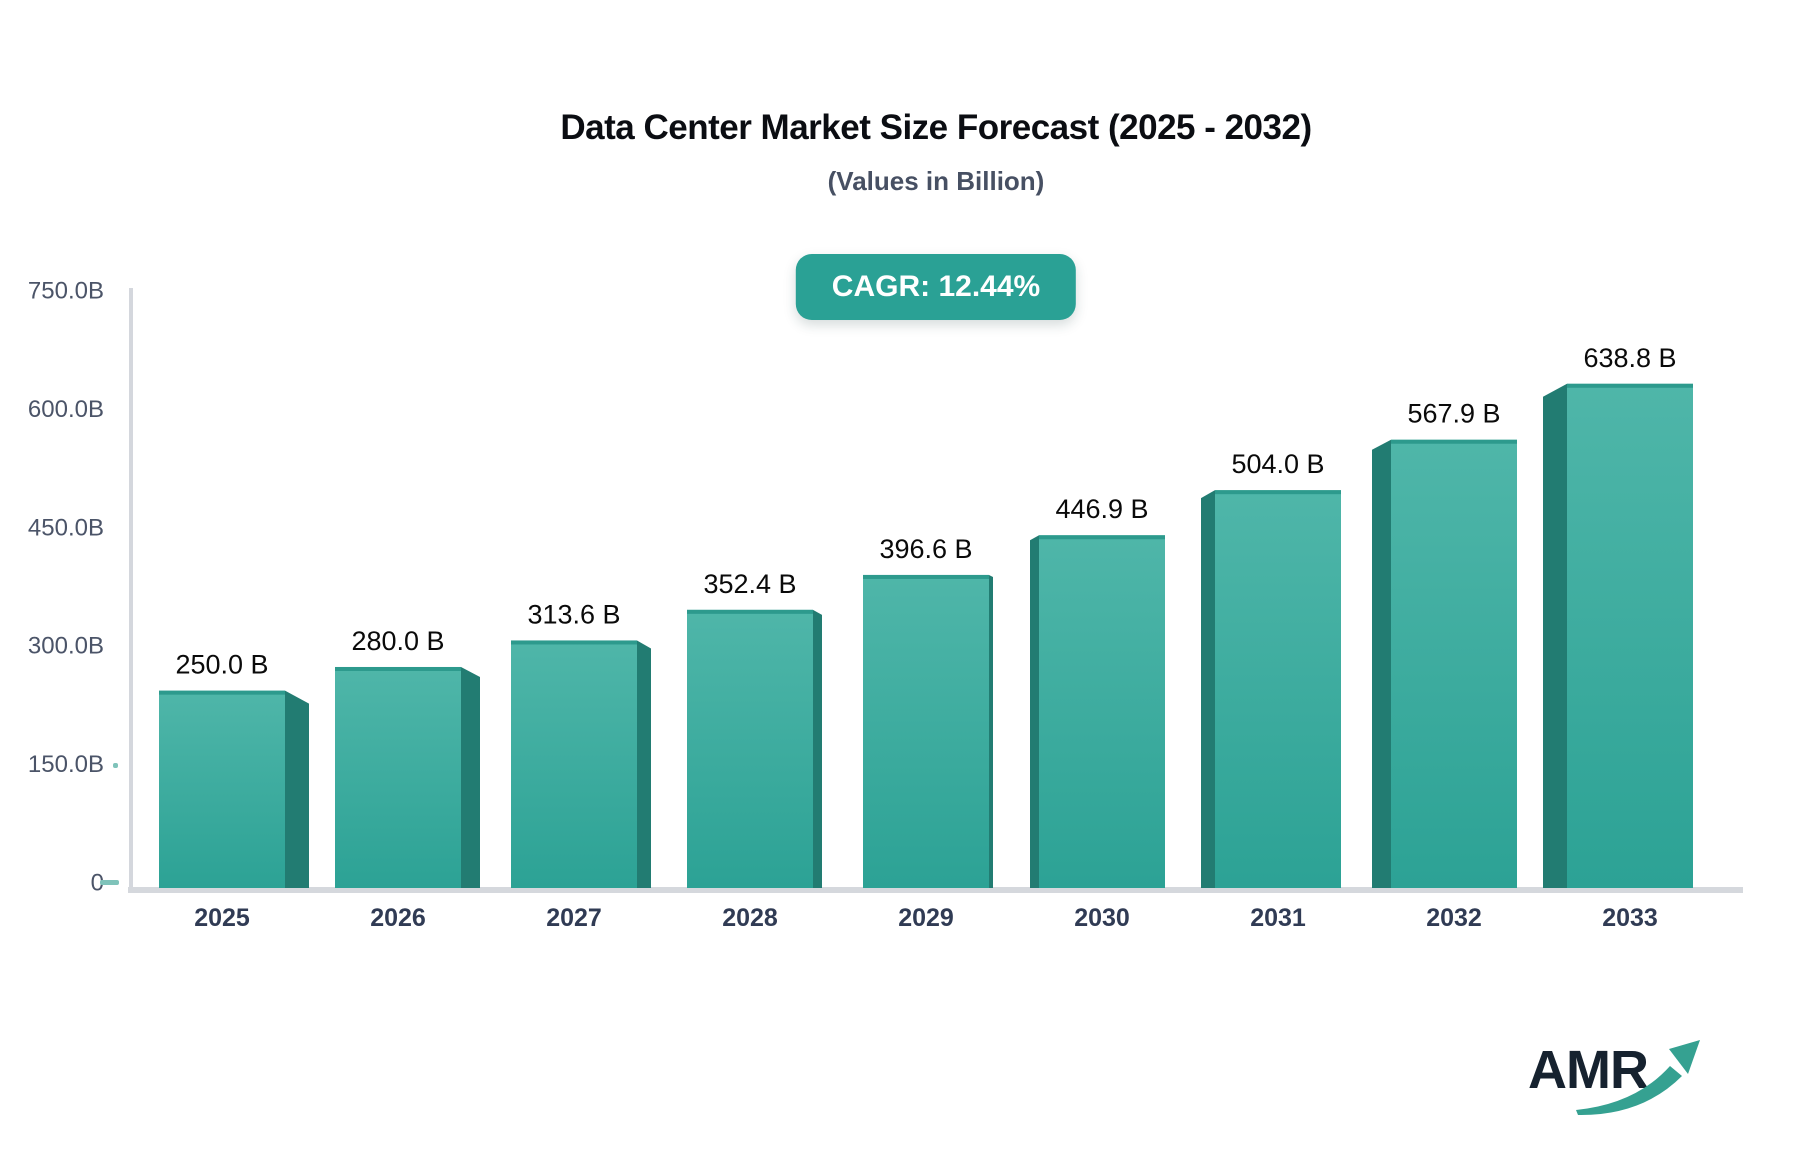 The image size is (1800, 1156). What do you see at coordinates (398, 918) in the screenshot?
I see `x-axis-label: 2026` at bounding box center [398, 918].